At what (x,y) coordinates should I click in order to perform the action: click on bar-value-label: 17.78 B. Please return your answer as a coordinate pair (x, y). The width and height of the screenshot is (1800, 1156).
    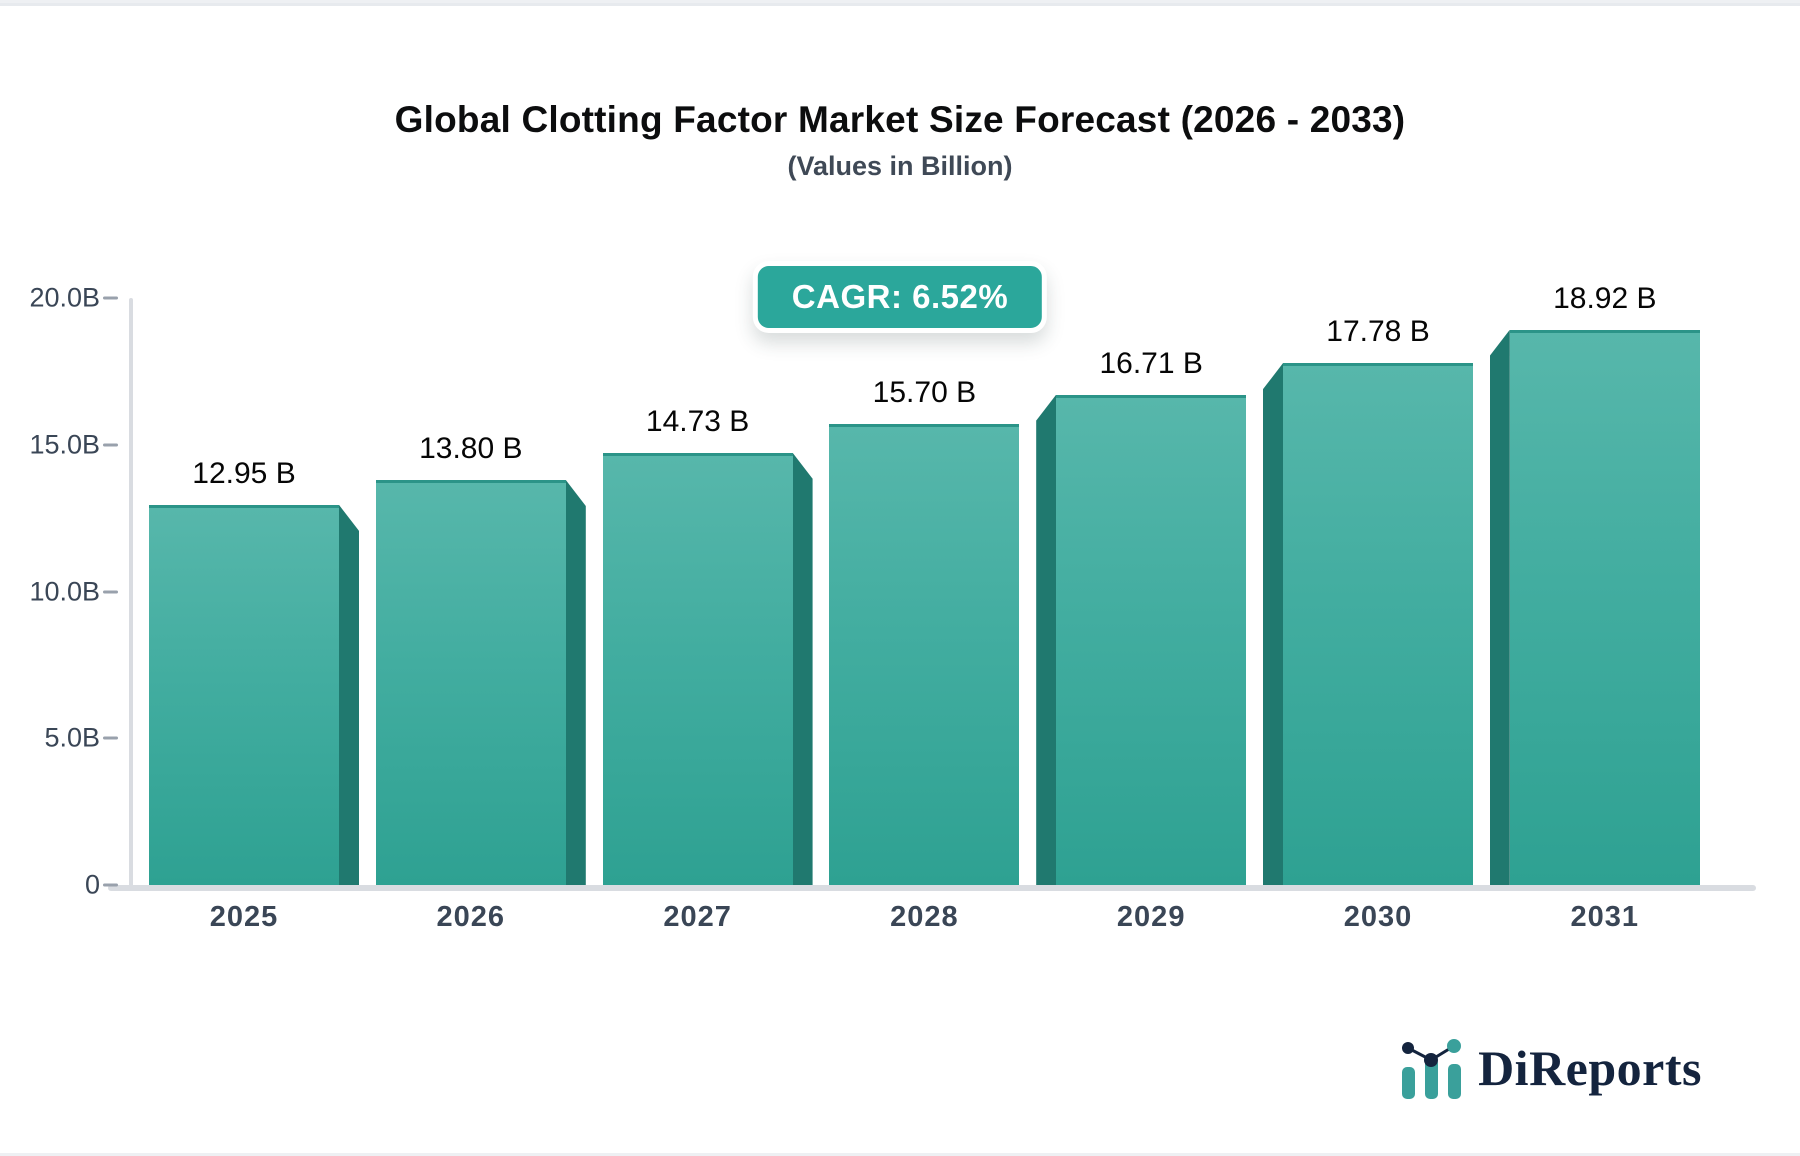
    Looking at the image, I should click on (1378, 332).